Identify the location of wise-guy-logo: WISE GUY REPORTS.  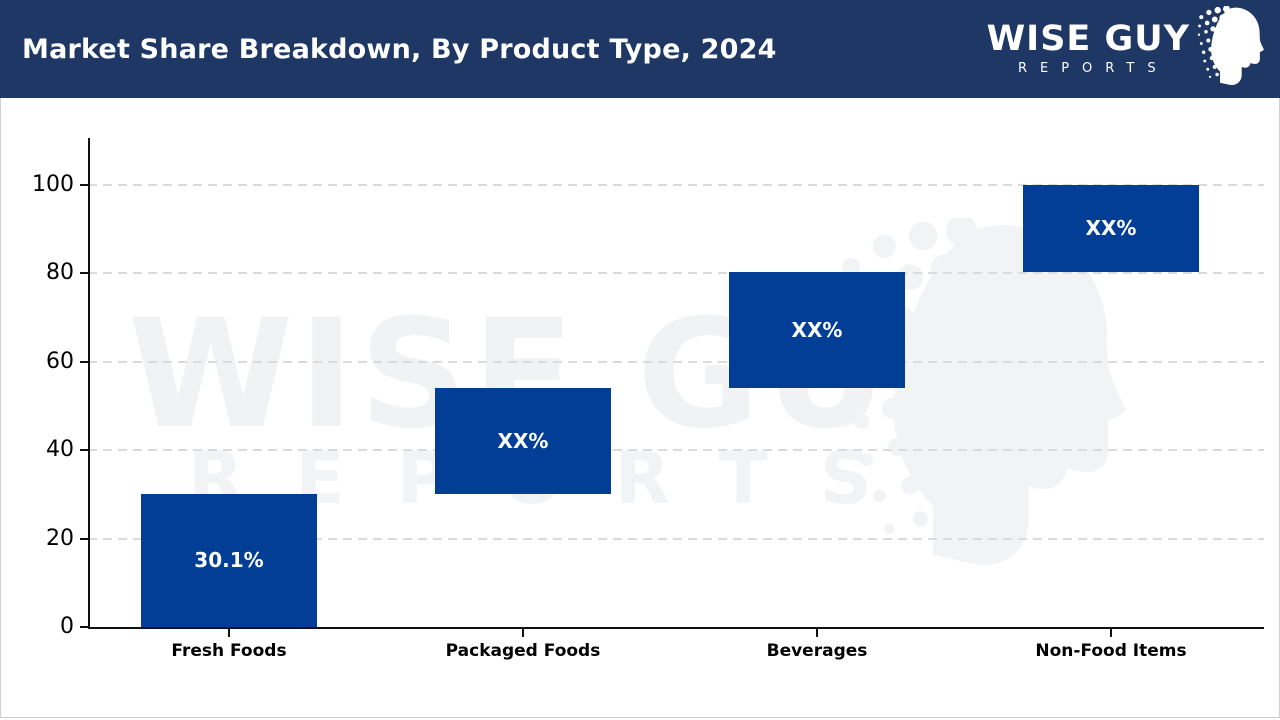
(1126, 47).